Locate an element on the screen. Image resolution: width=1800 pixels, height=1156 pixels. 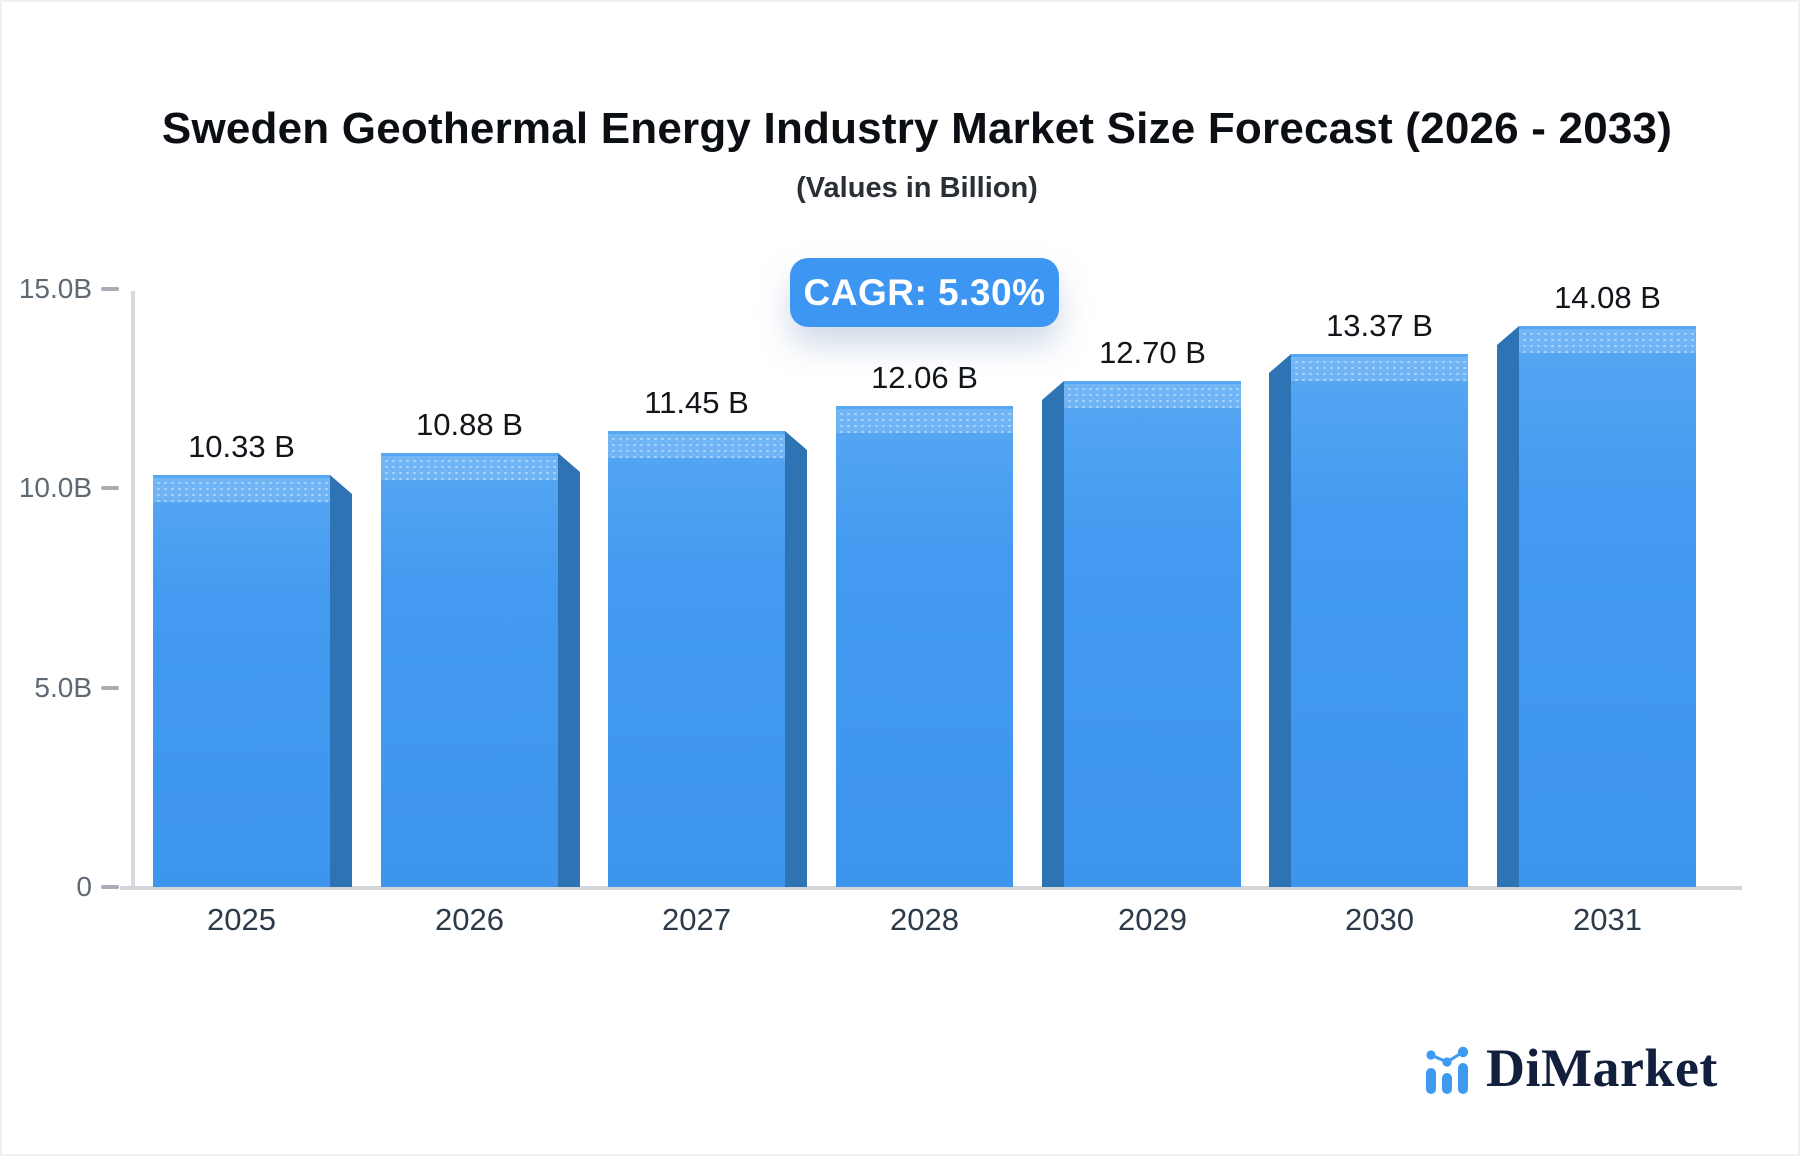
bar-value-label: 11.45 B is located at coordinates (696, 402).